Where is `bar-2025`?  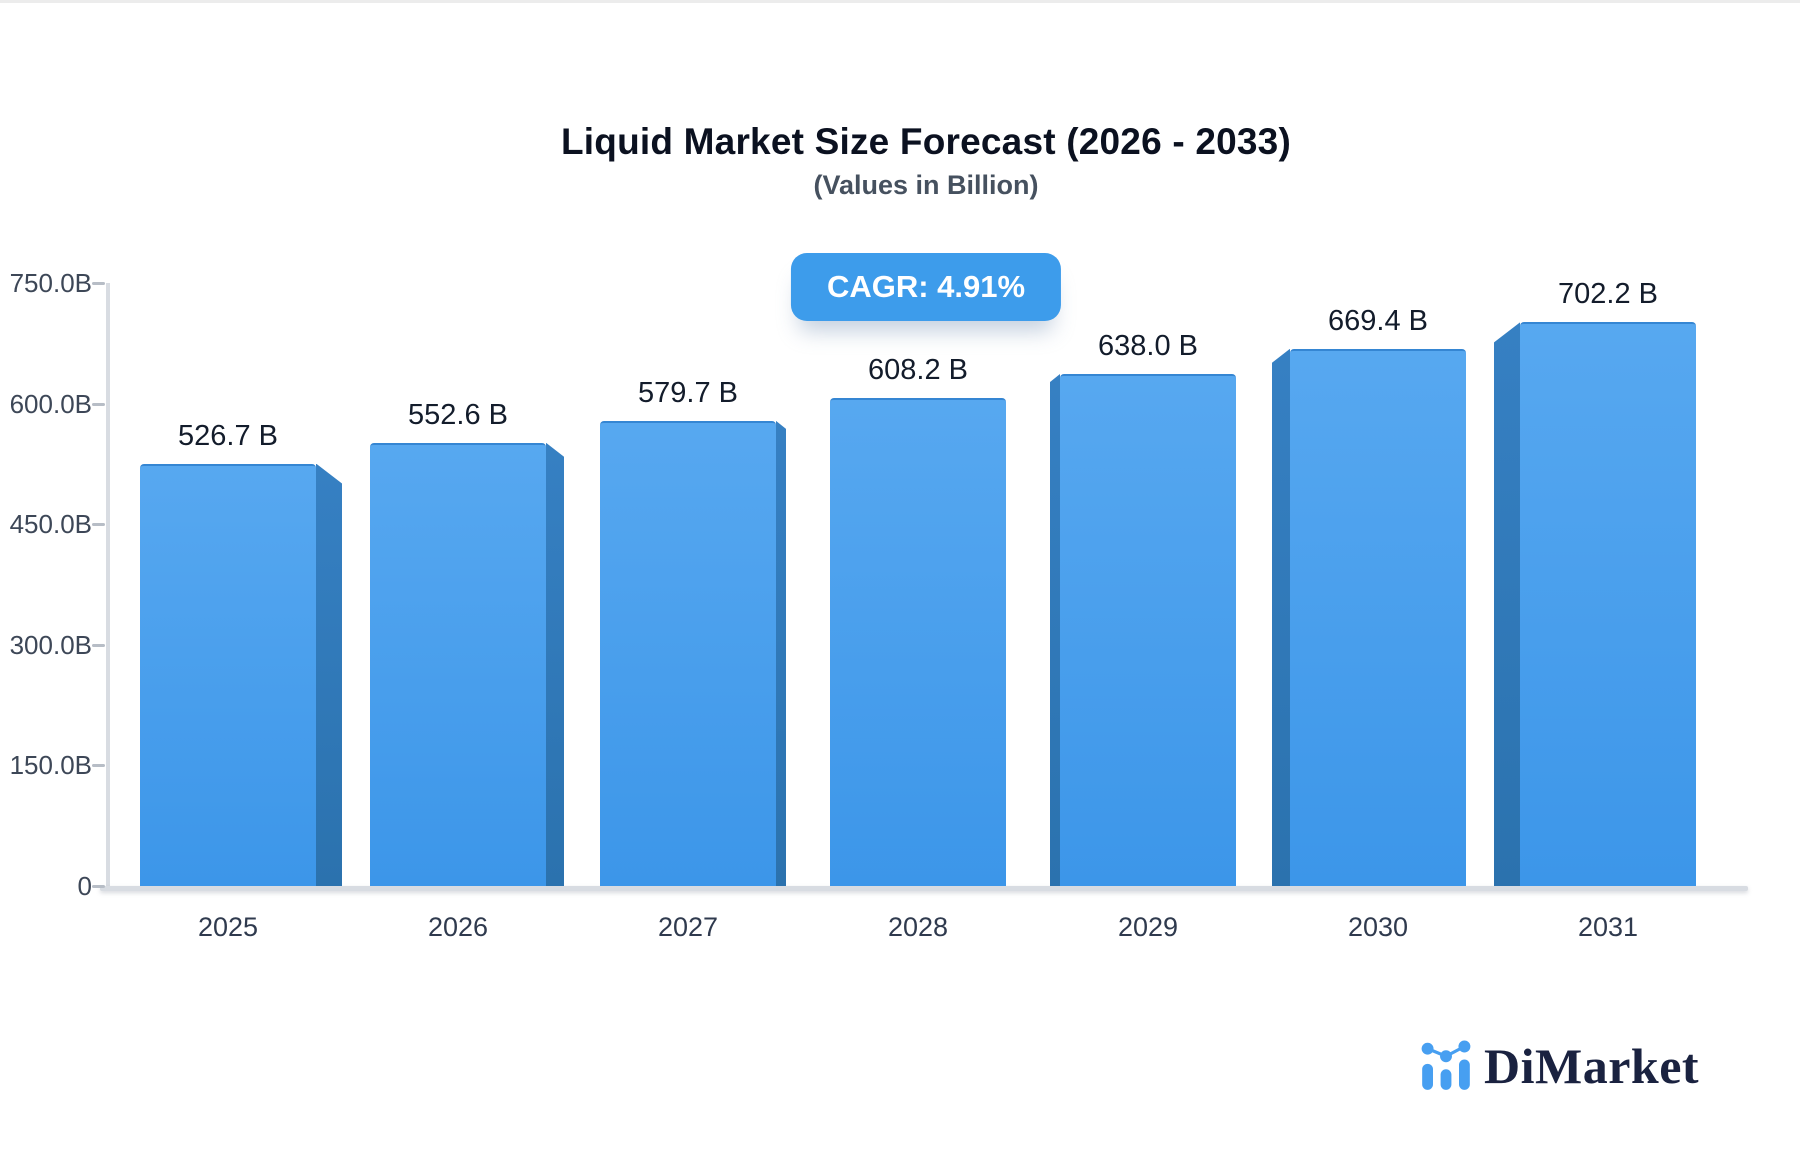 bar-2025 is located at coordinates (228, 674).